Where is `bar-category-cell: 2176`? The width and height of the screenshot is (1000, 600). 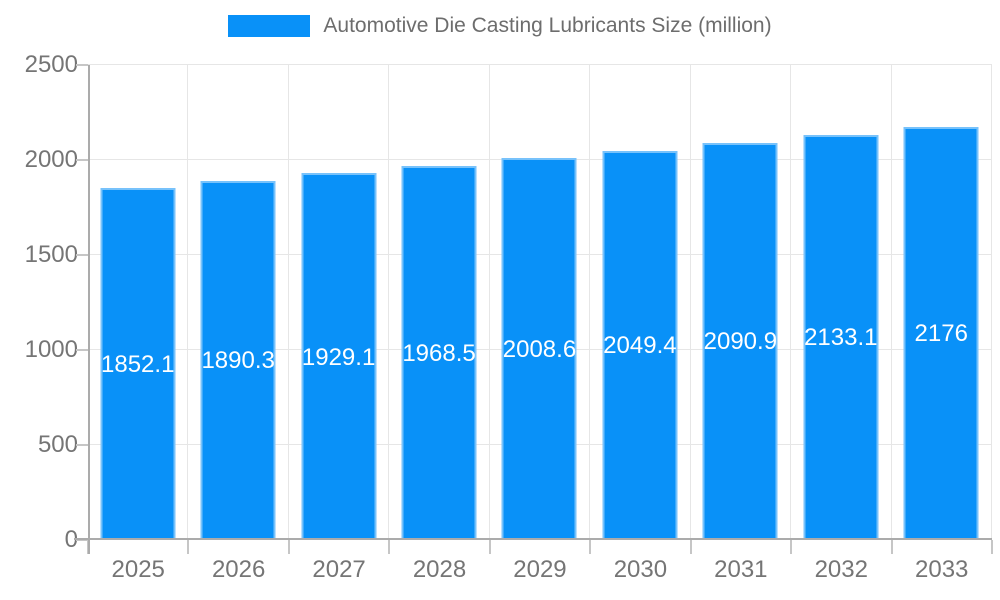 bar-category-cell: 2176 is located at coordinates (942, 302).